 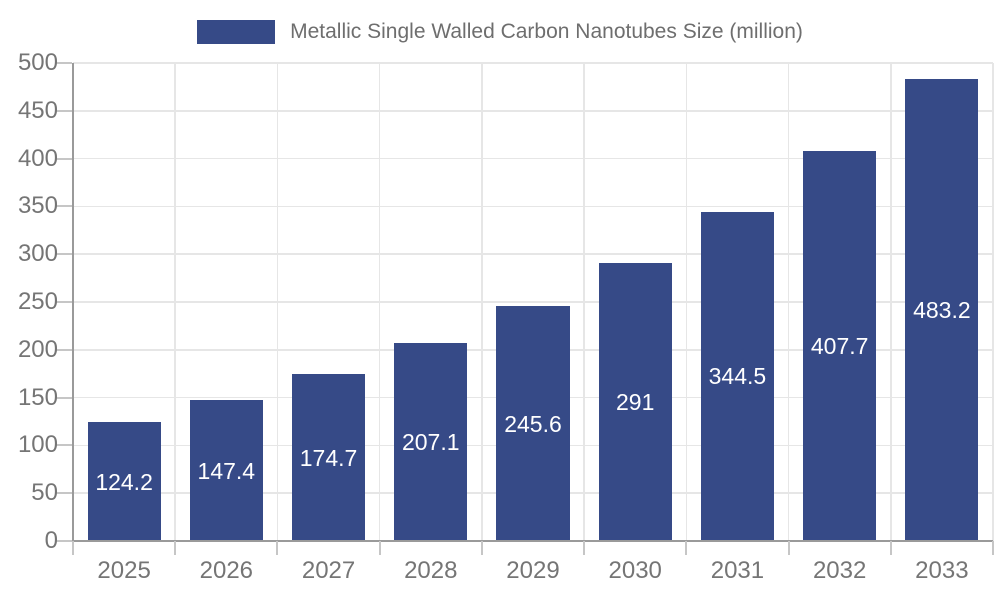 I want to click on bar-2030: 291, so click(x=635, y=401).